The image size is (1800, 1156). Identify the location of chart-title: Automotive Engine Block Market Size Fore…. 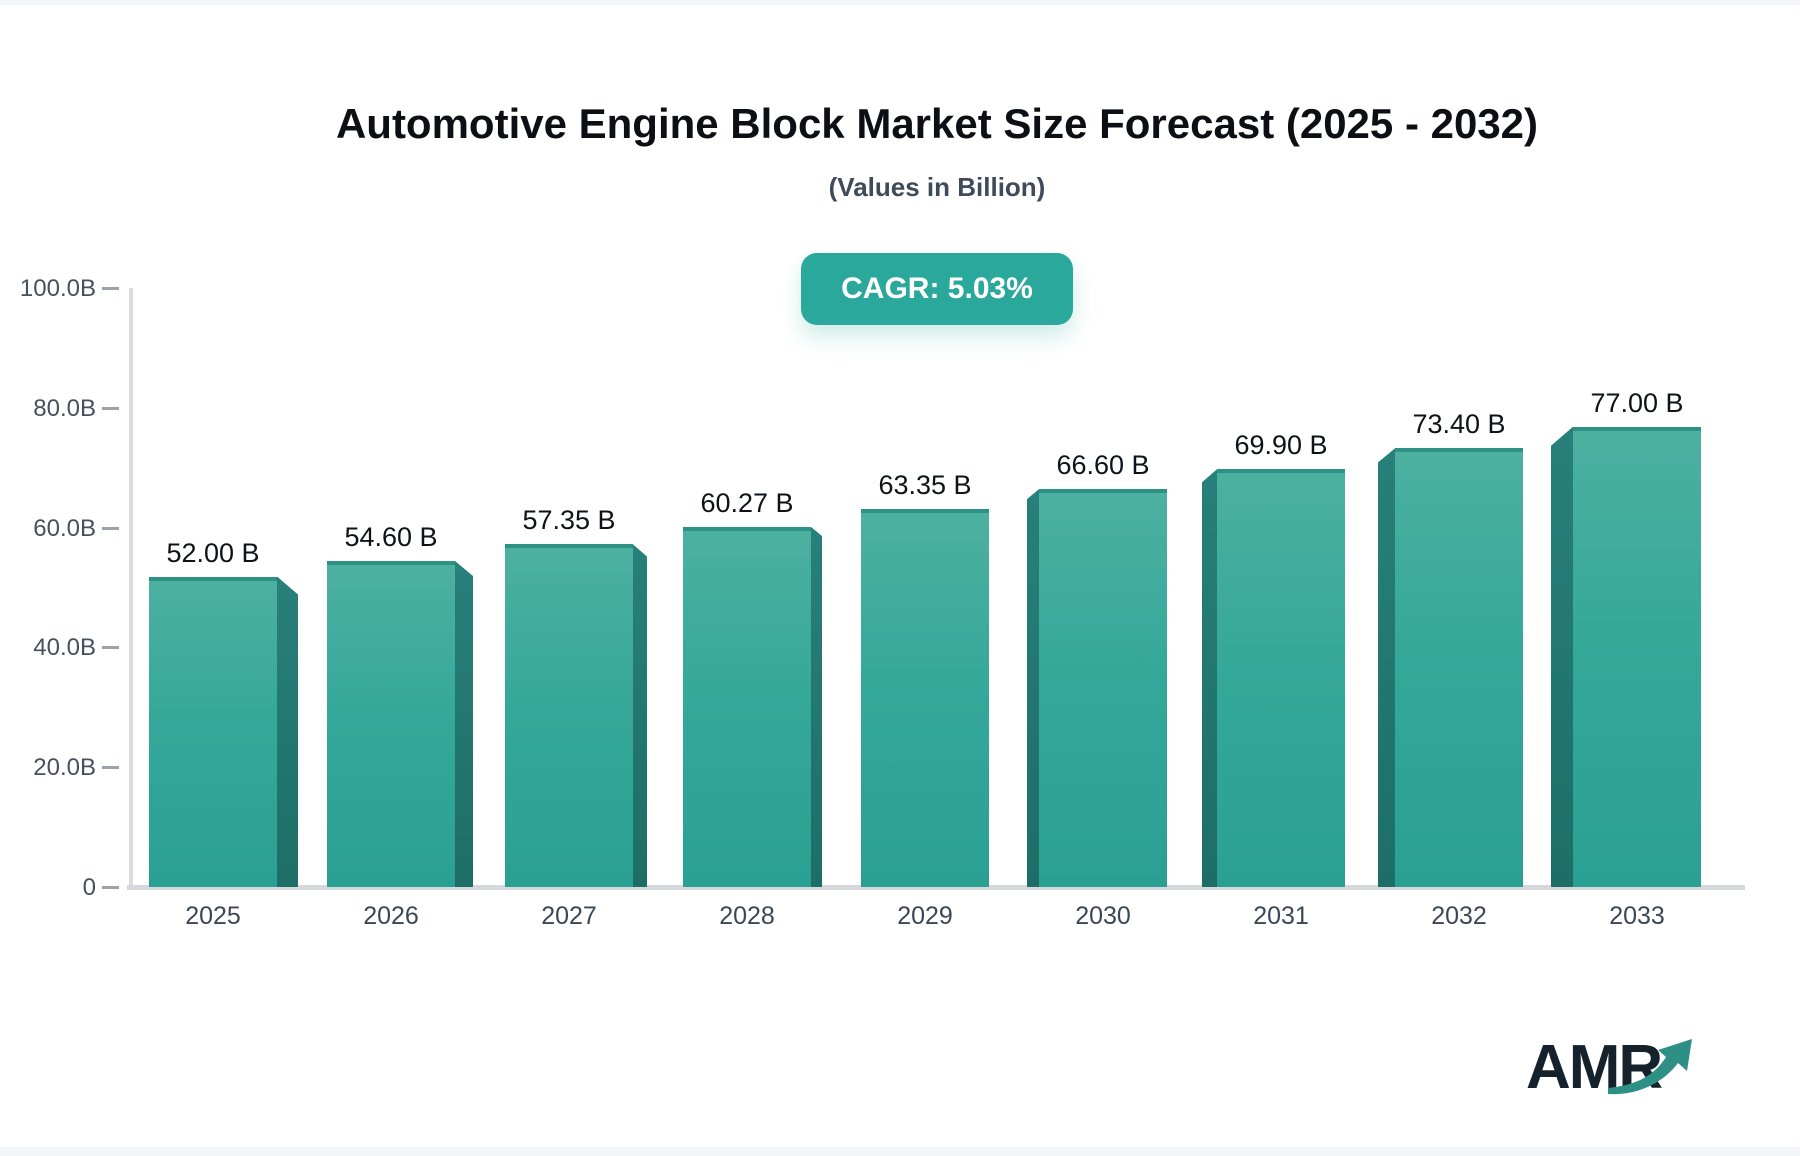
(937, 123).